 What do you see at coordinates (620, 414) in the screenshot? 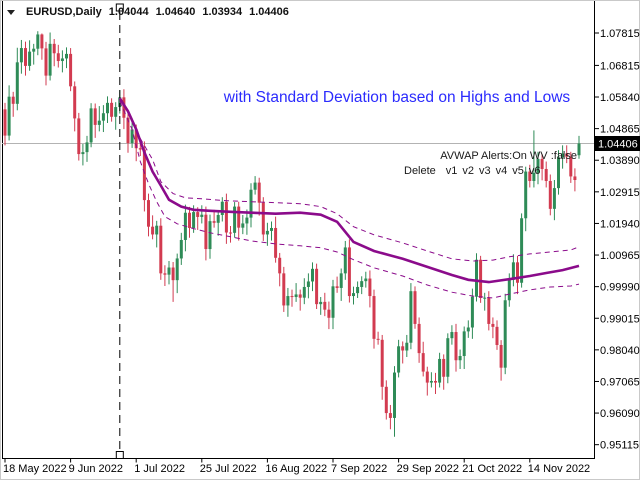
I see `price-tick-label: 0.96090` at bounding box center [620, 414].